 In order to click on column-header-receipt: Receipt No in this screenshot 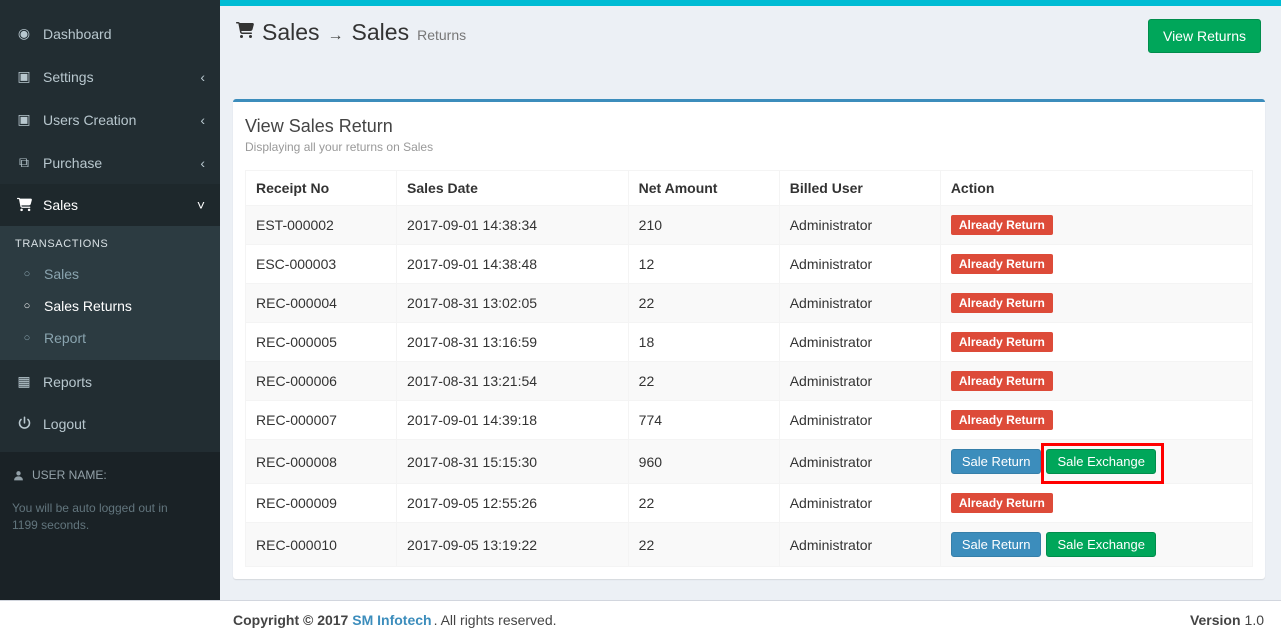, I will do `click(321, 188)`.